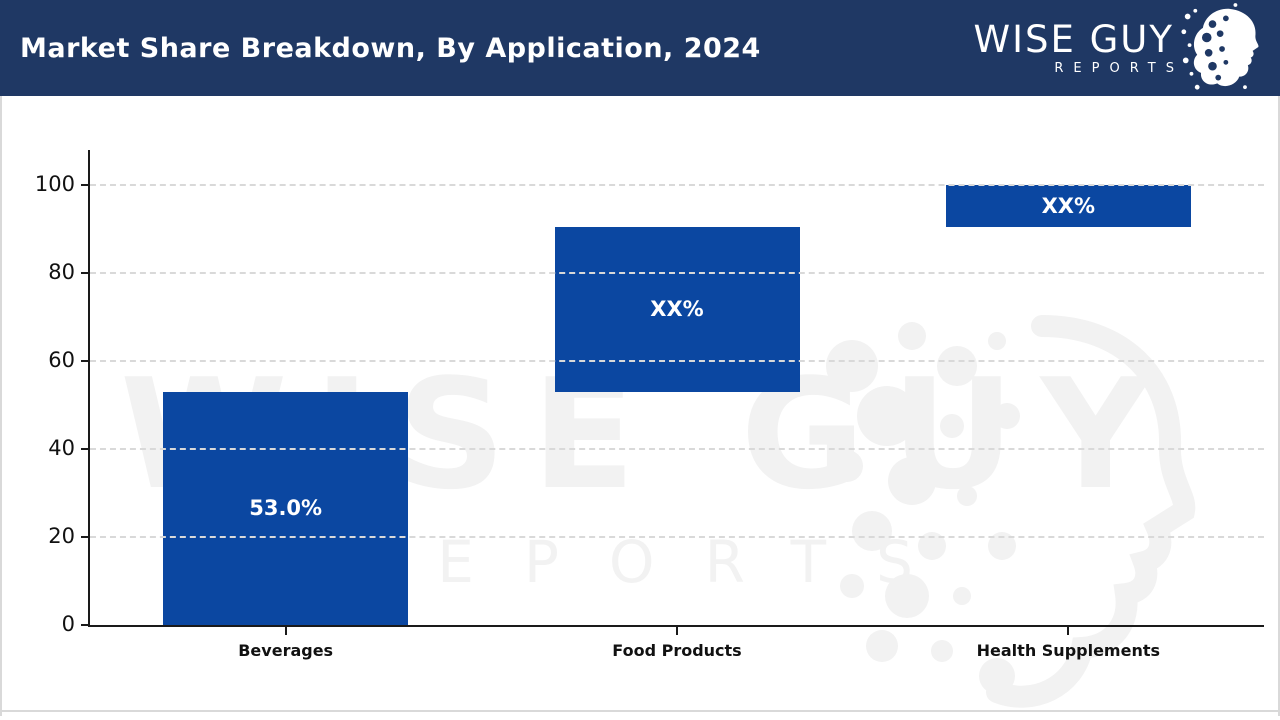  I want to click on y-tick-label-20: 20, so click(61, 536).